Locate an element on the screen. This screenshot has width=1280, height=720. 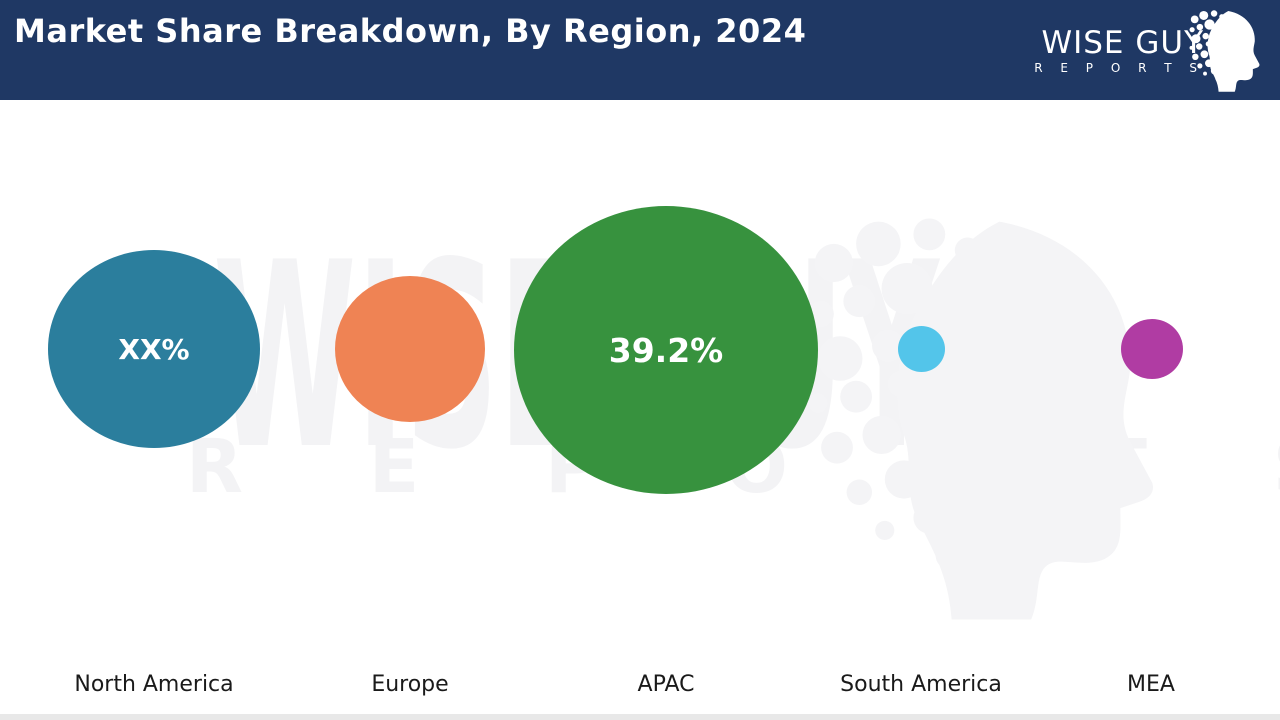
bubble-apac: 39.2% is located at coordinates (666, 350).